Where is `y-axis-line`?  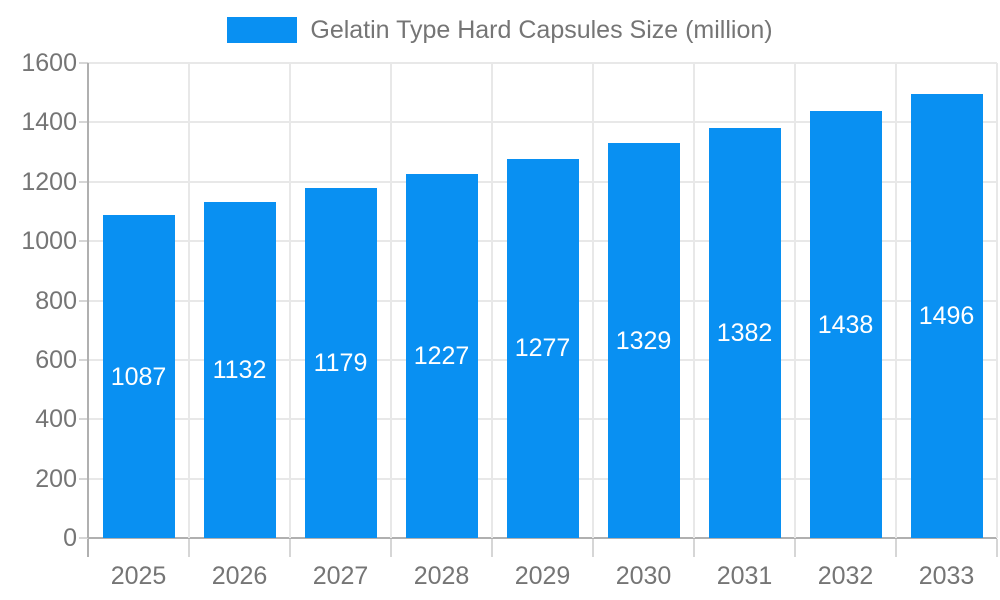
y-axis-line is located at coordinates (88, 300).